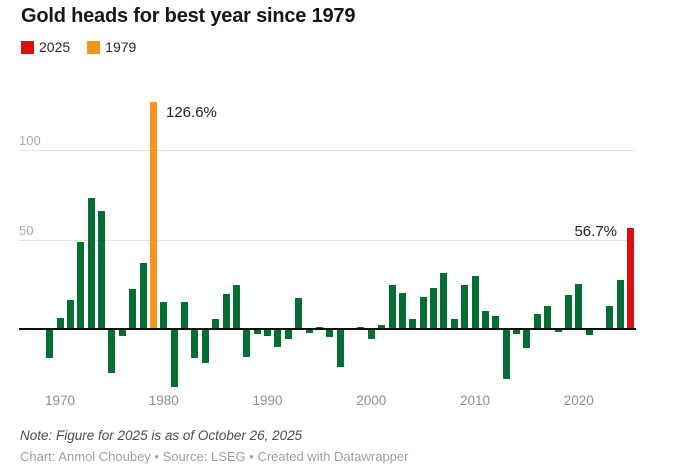  I want to click on x-axis-label-2020: 2020, so click(578, 400).